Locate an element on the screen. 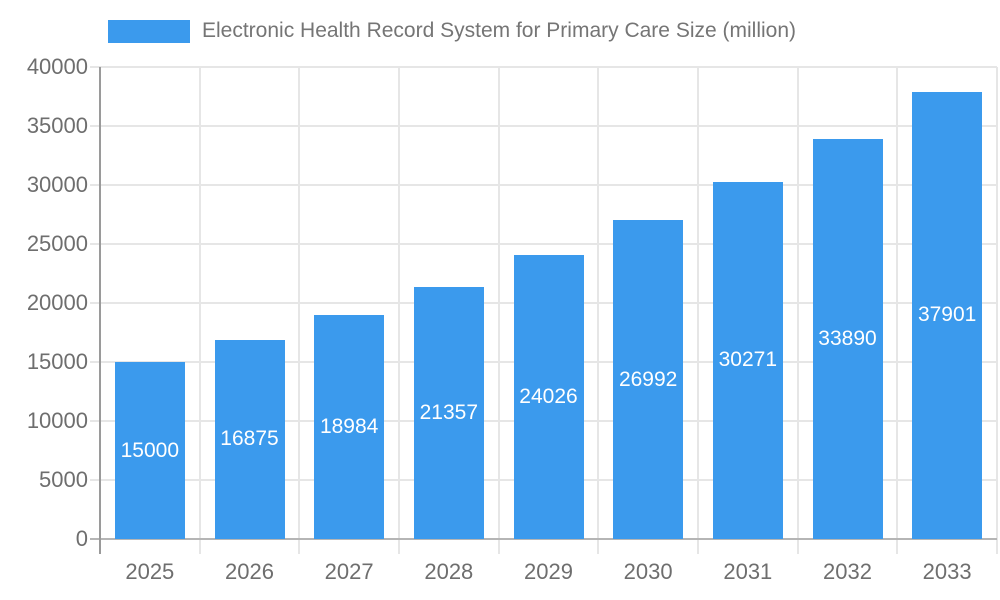  y-tick-label: 0 is located at coordinates (81, 538).